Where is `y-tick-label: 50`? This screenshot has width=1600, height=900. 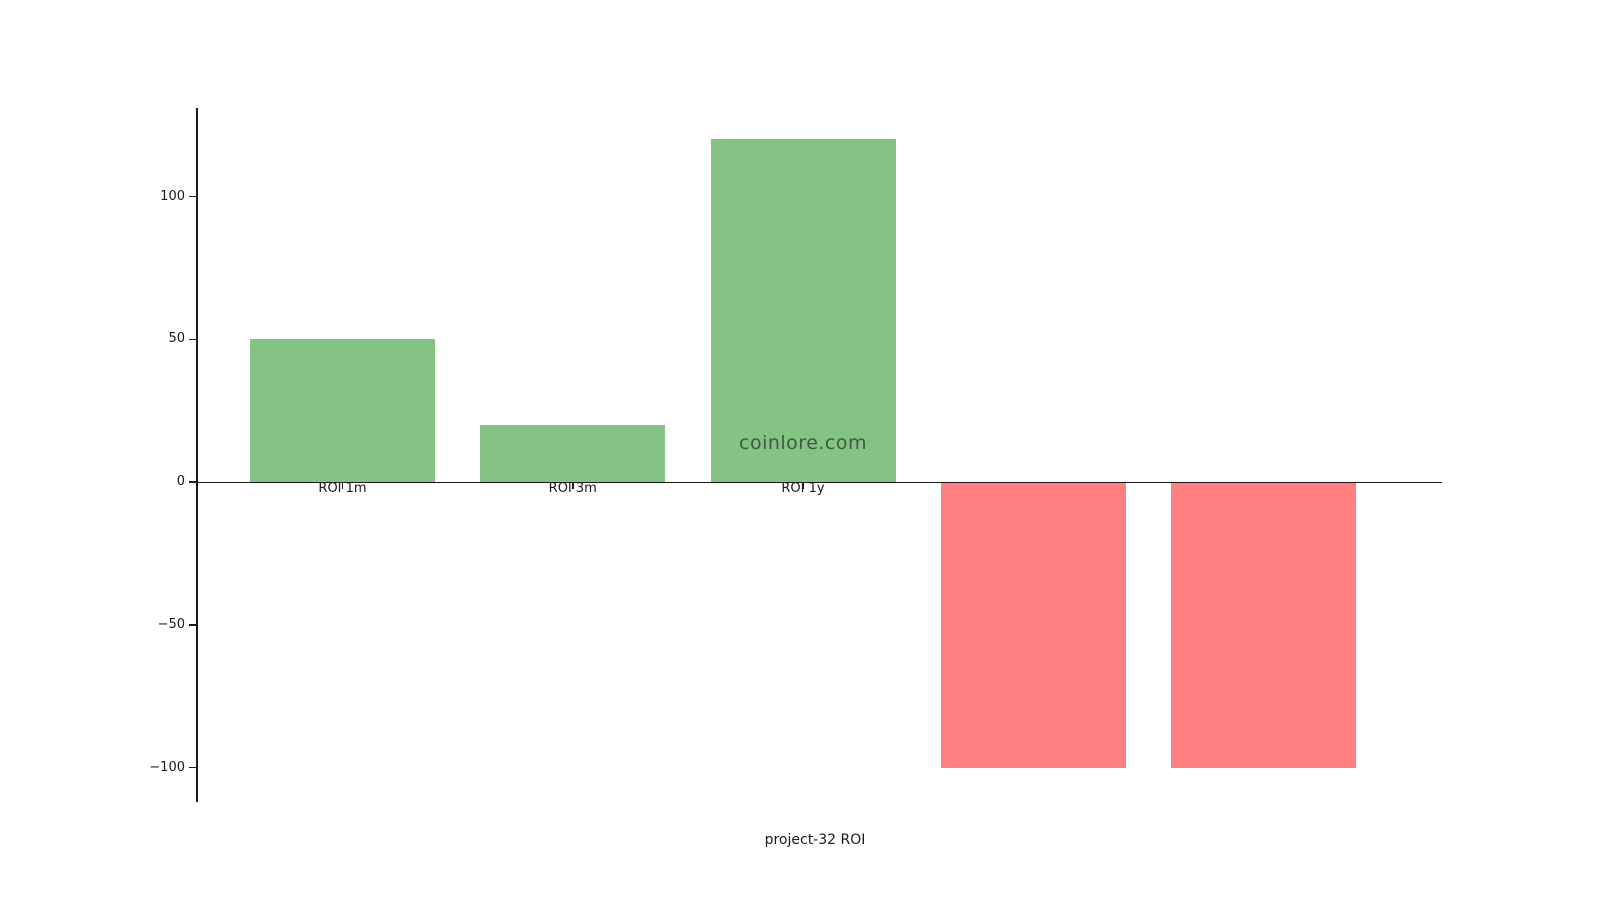 y-tick-label: 50 is located at coordinates (176, 339).